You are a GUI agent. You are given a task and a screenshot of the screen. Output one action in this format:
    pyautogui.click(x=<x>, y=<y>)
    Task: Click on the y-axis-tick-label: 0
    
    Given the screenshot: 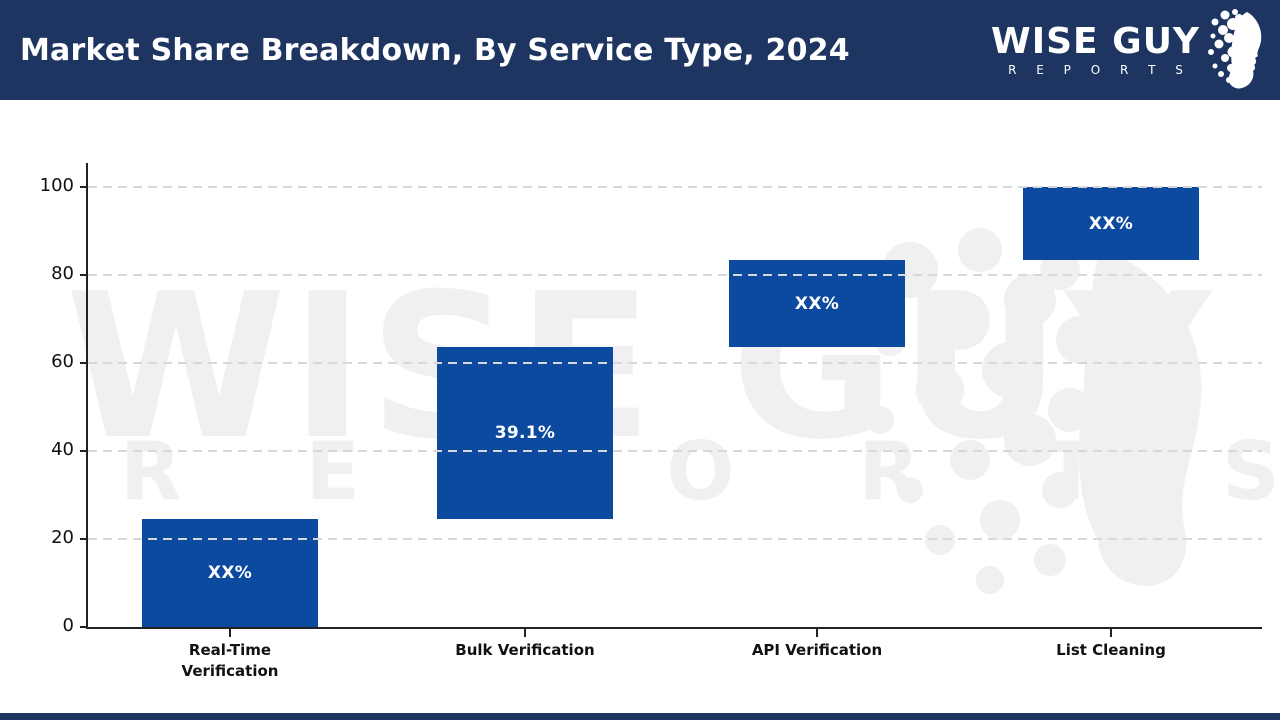 What is the action you would take?
    pyautogui.click(x=68, y=625)
    